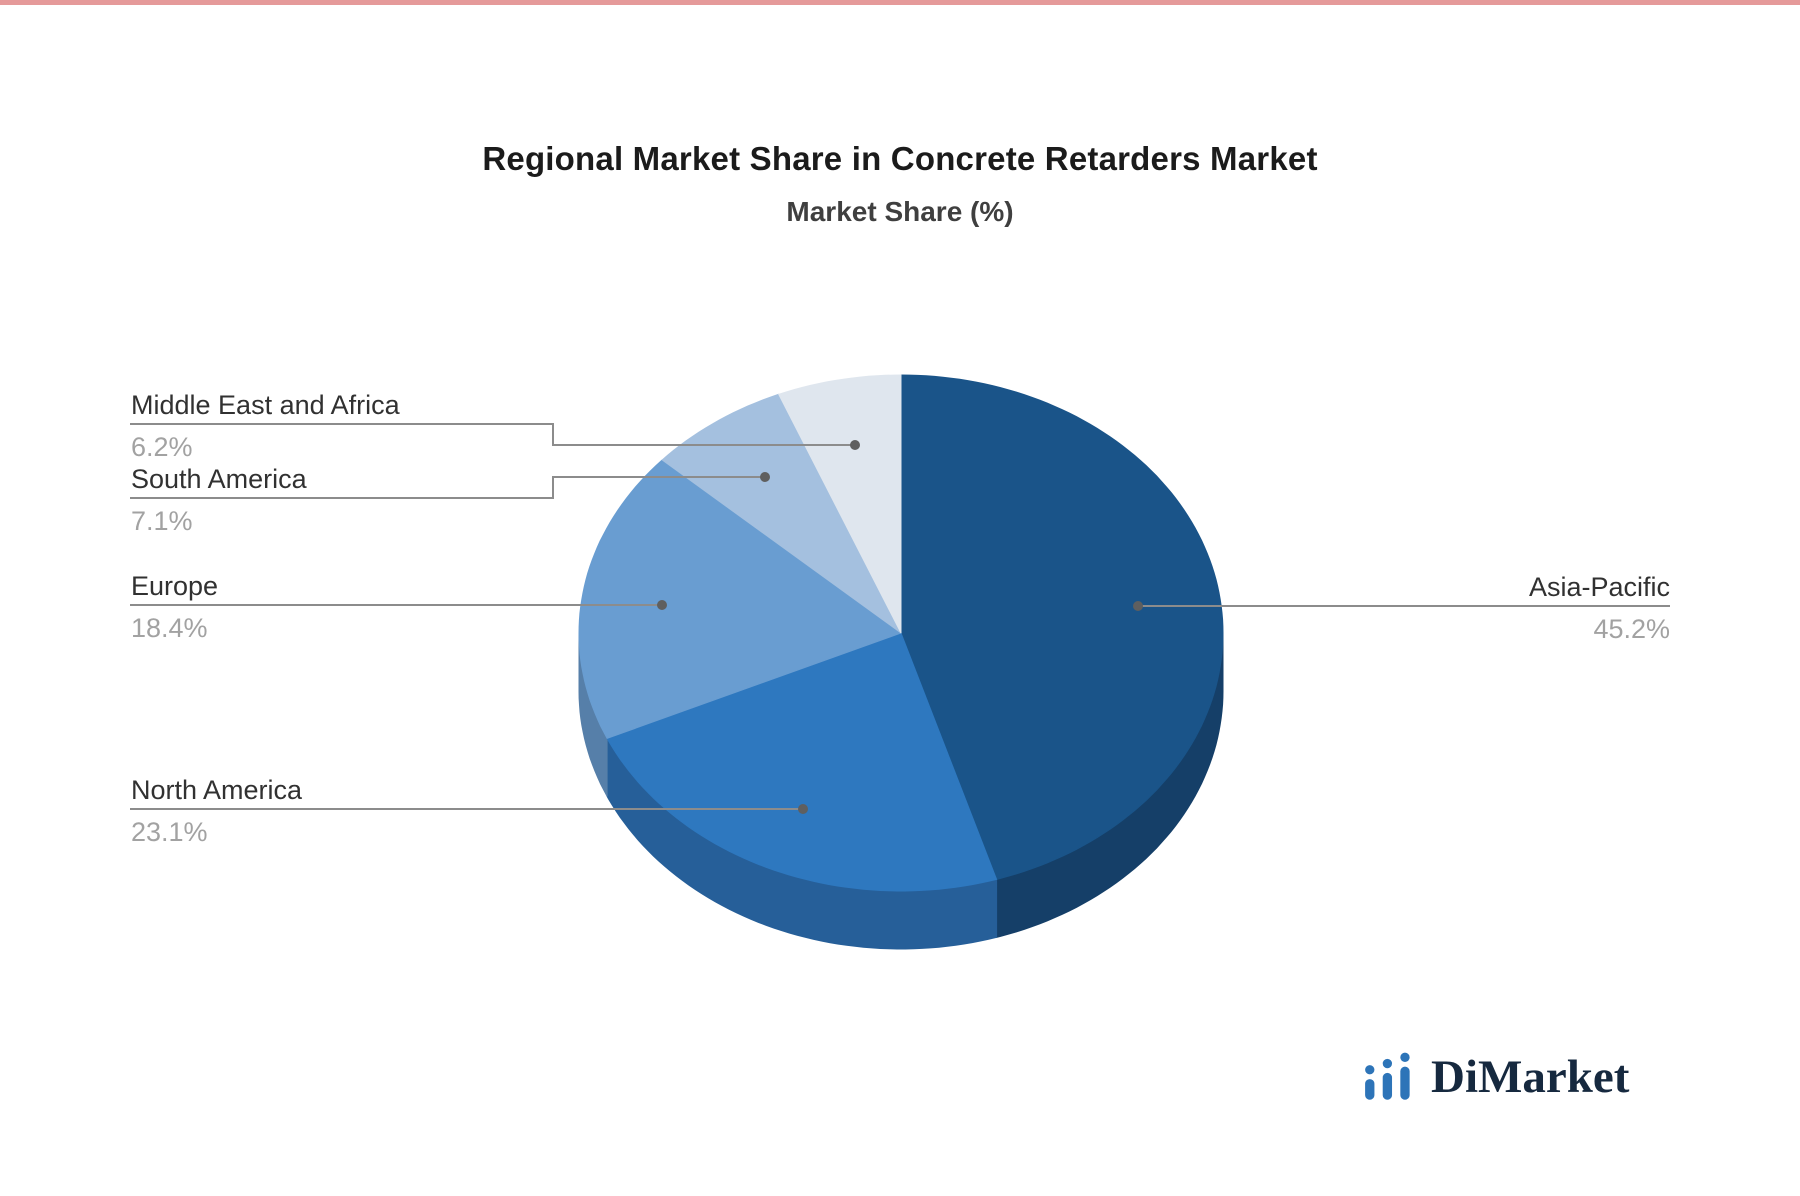  Describe the element at coordinates (492, 434) in the screenshot. I see `leader-line-middle-east-and-africa` at that location.